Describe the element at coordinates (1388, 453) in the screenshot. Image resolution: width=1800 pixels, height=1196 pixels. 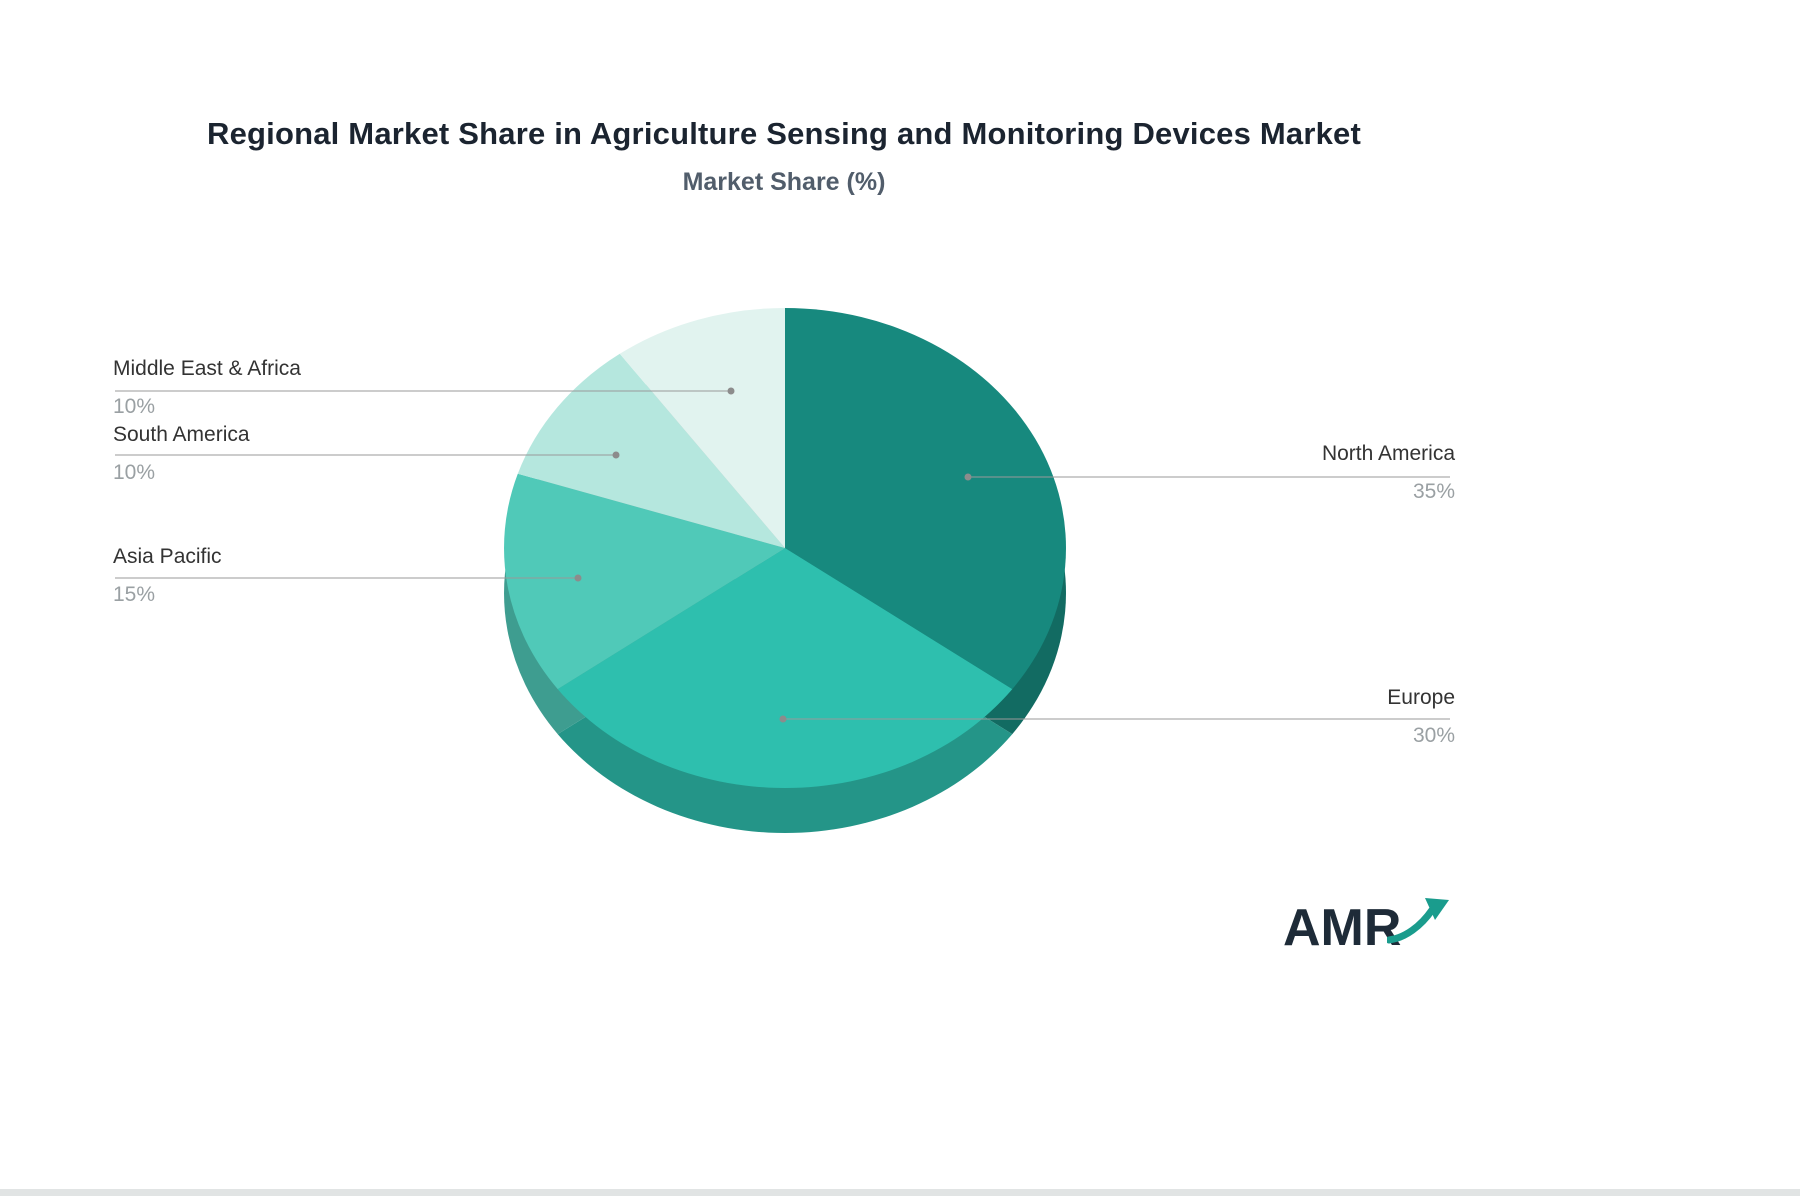
I see `segment-label-north-america: North America` at that location.